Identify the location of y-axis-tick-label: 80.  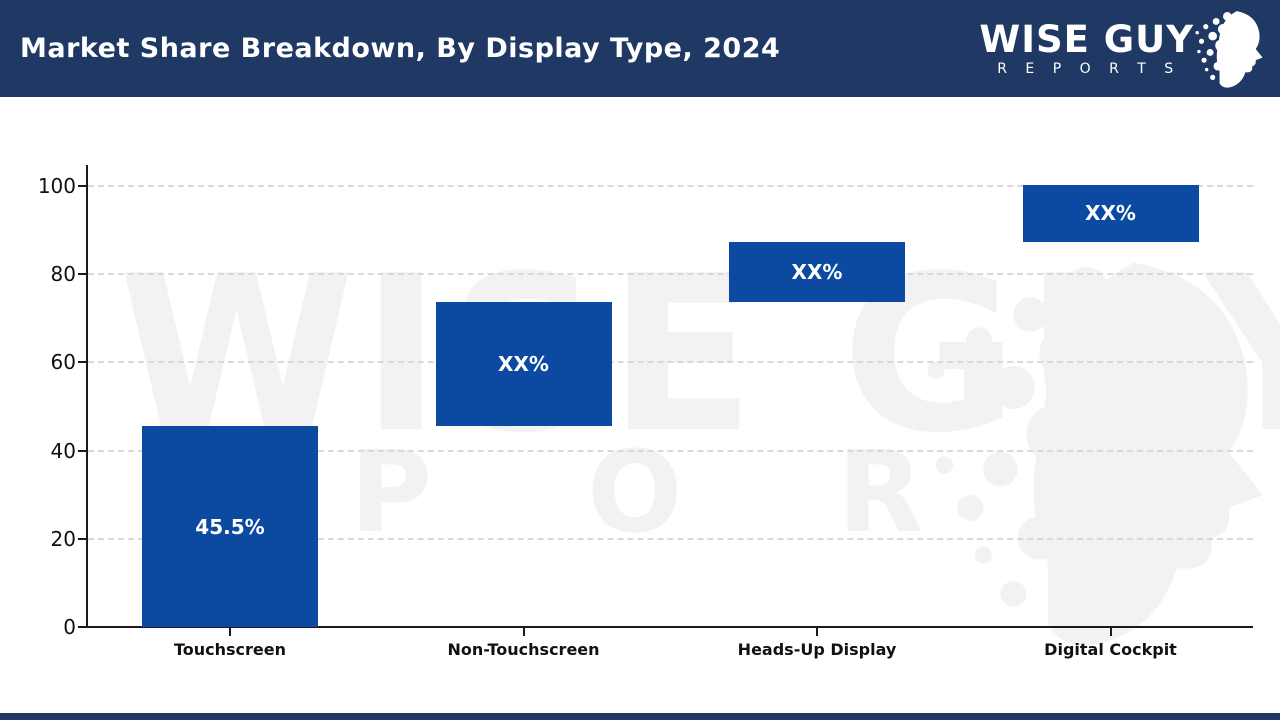
(63, 274).